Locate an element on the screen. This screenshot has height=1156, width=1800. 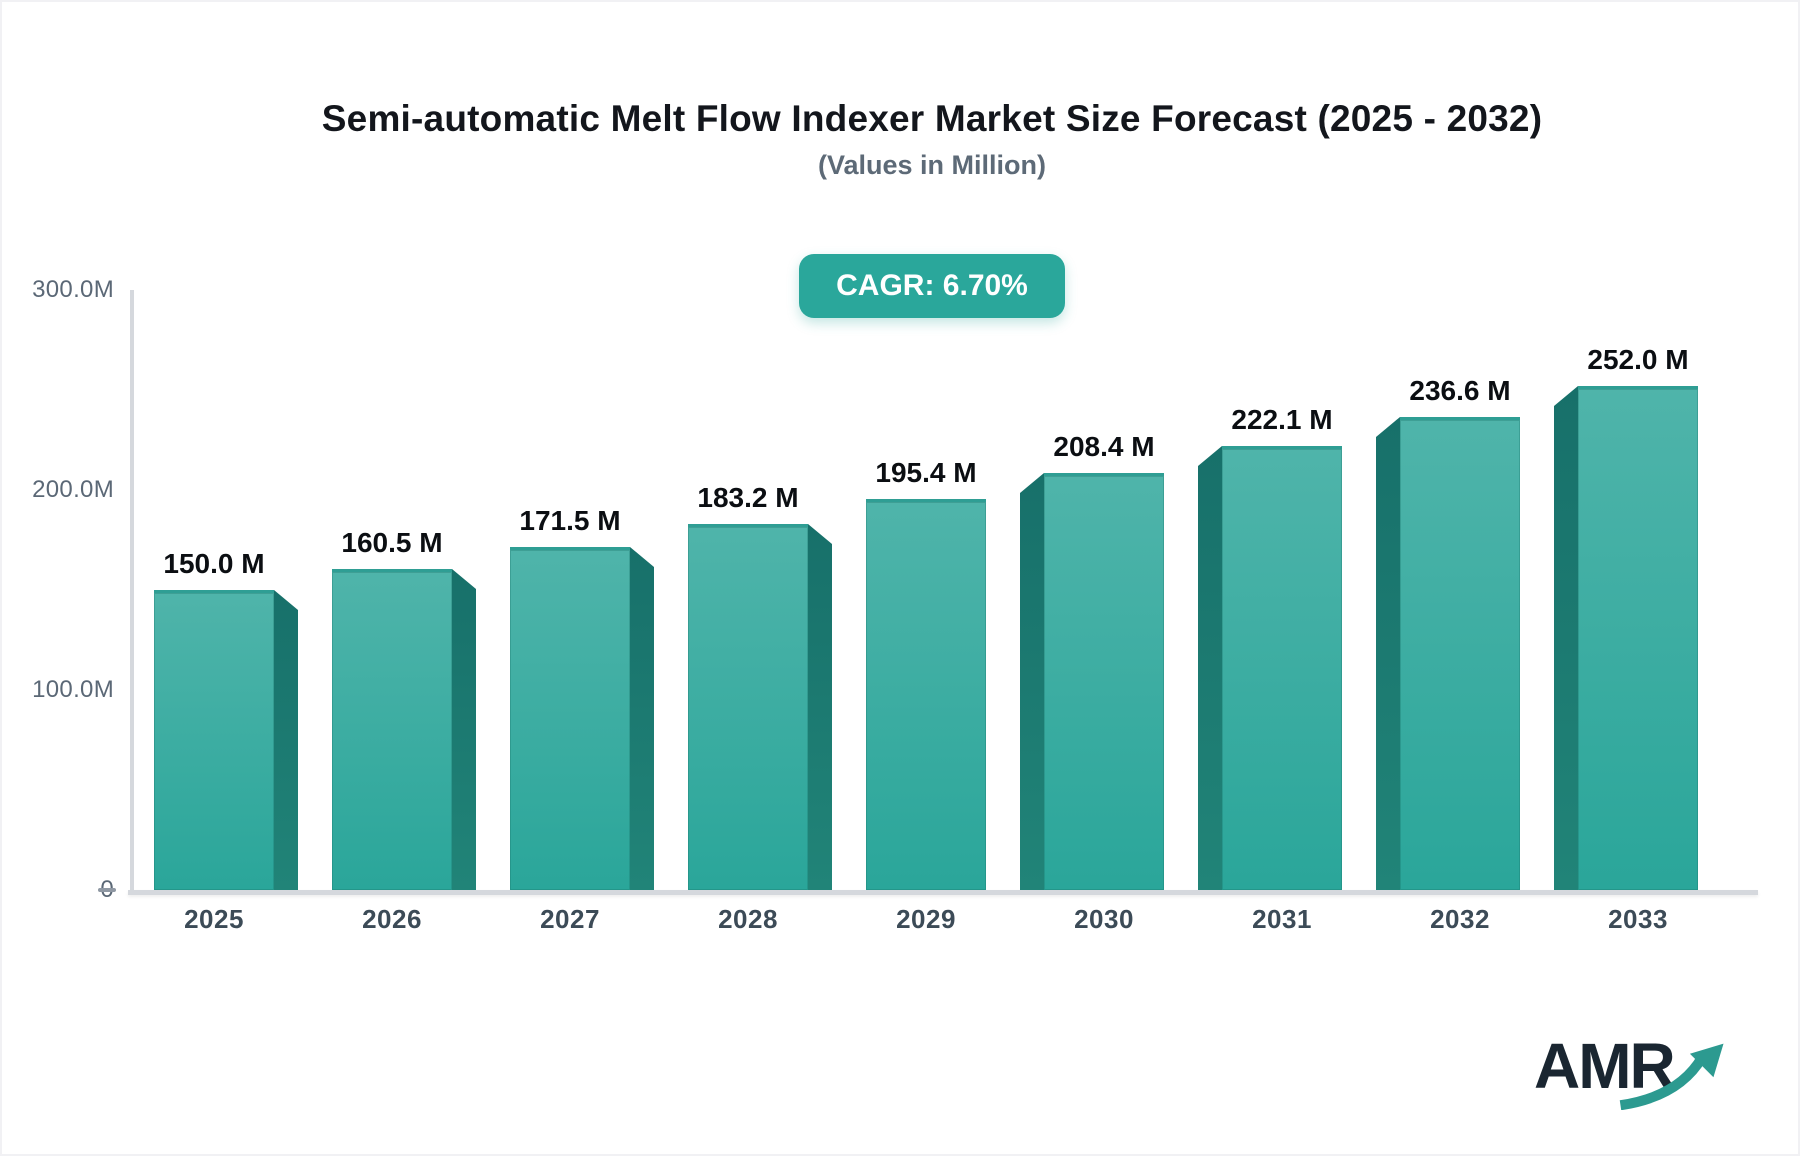
growth-arrow-icon is located at coordinates (1671, 1076).